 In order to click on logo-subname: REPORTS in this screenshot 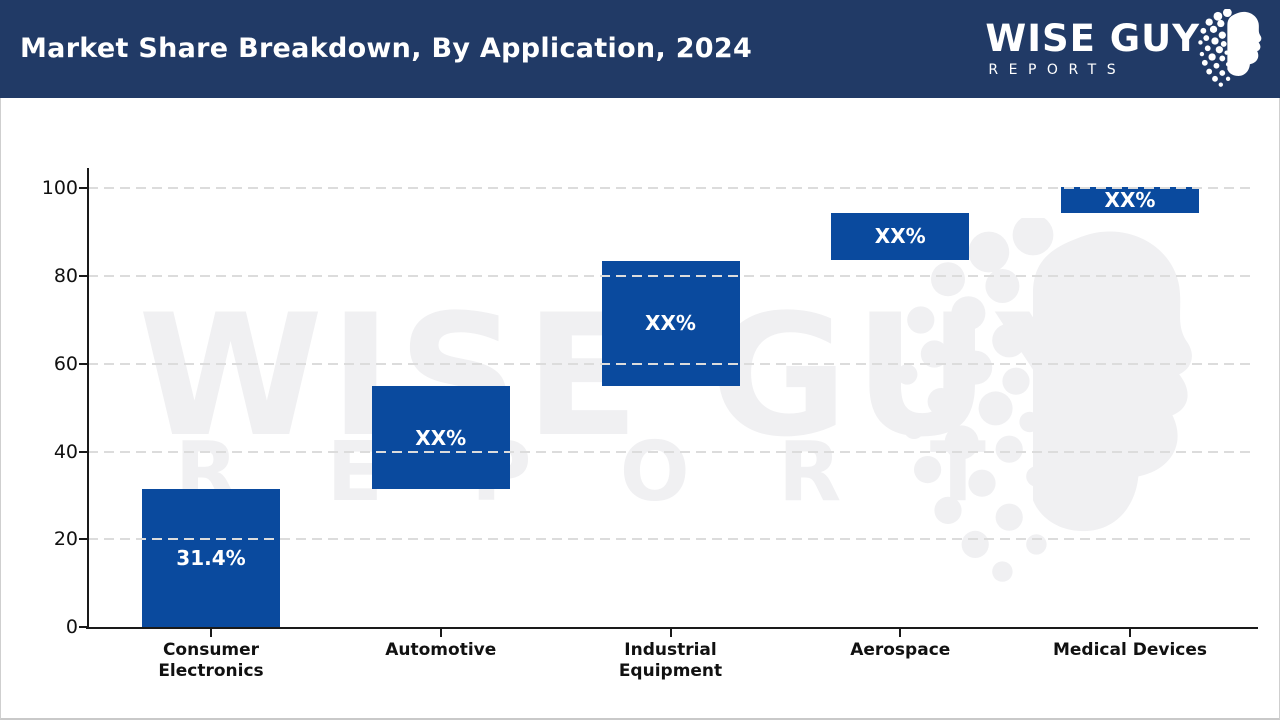, I will do `click(1057, 70)`.